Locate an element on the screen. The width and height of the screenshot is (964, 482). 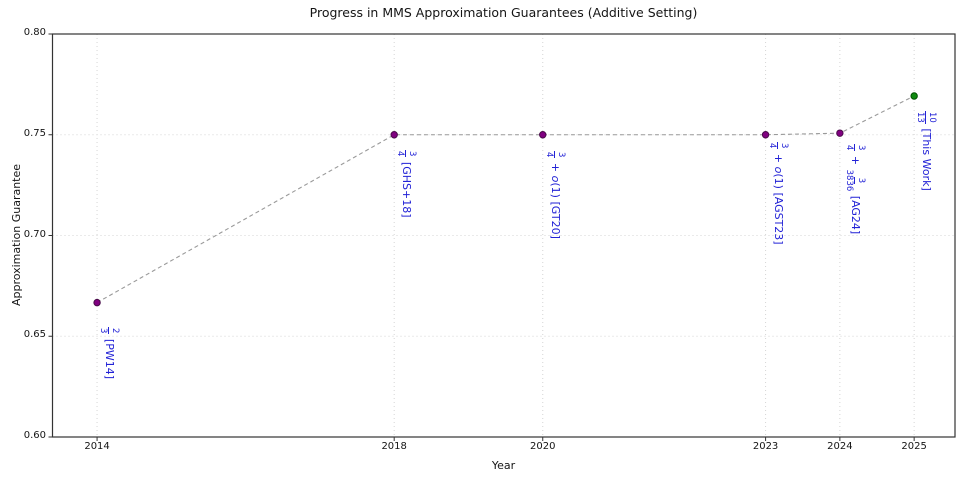
x-axis-label: Year is located at coordinates (503, 465).